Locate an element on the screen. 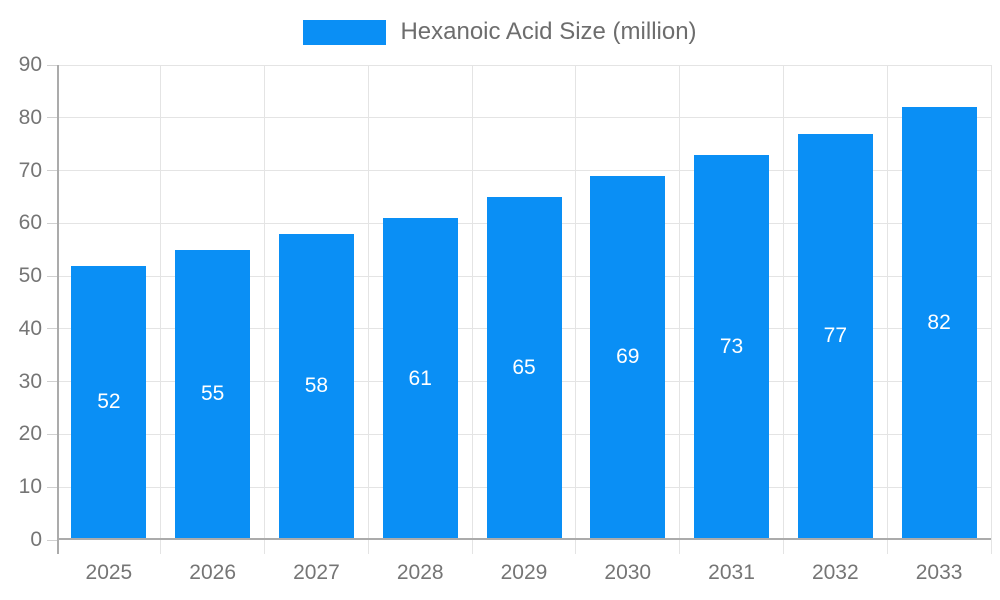 This screenshot has width=1000, height=600. x-axis-label-2029: 2029 is located at coordinates (524, 572).